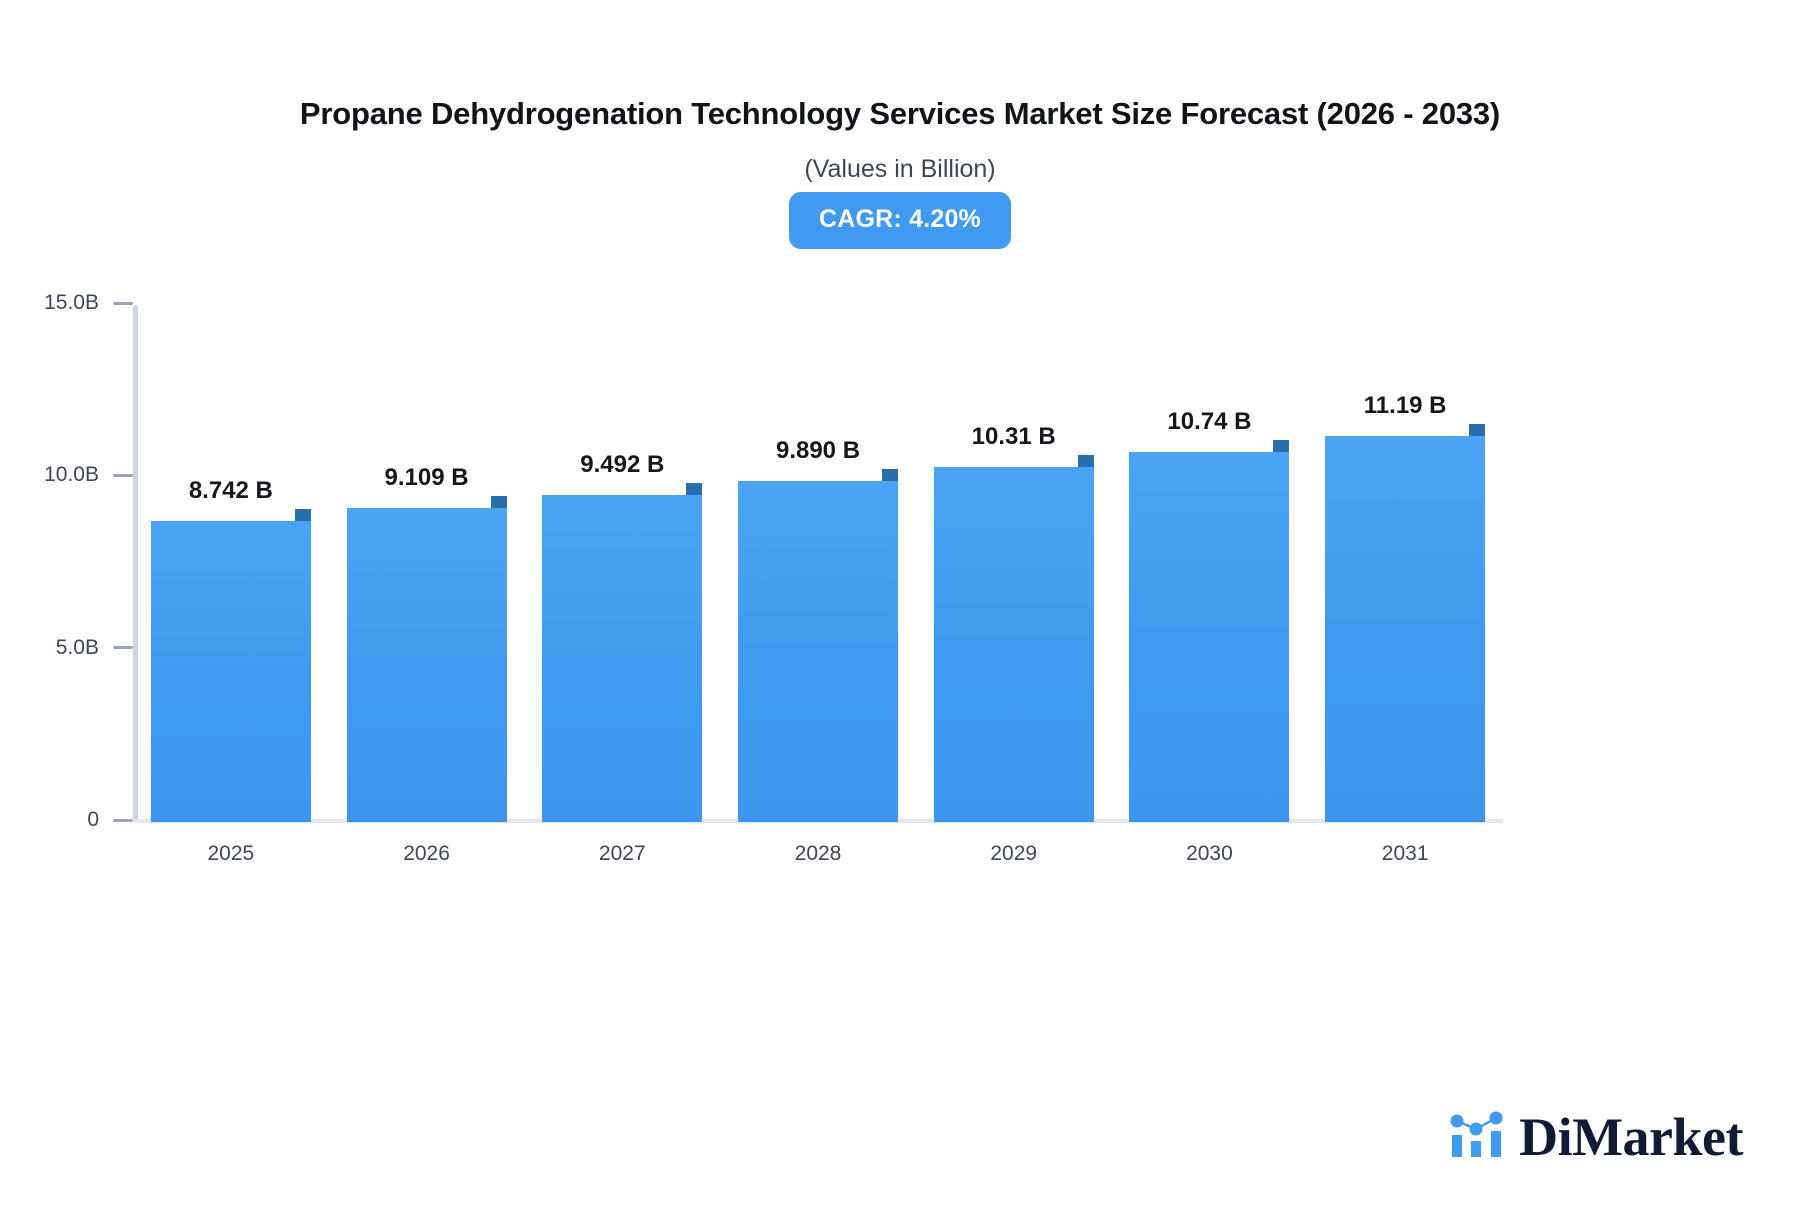 Image resolution: width=1800 pixels, height=1212 pixels. Describe the element at coordinates (426, 478) in the screenshot. I see `bar-value-label: 9.109 B` at that location.